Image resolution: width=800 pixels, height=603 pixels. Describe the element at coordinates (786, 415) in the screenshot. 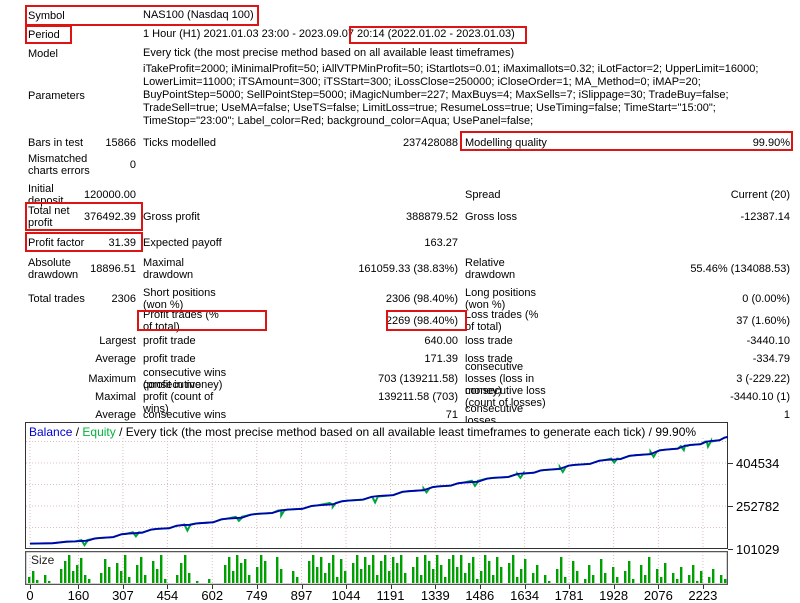

I see `stat-value: 1` at that location.